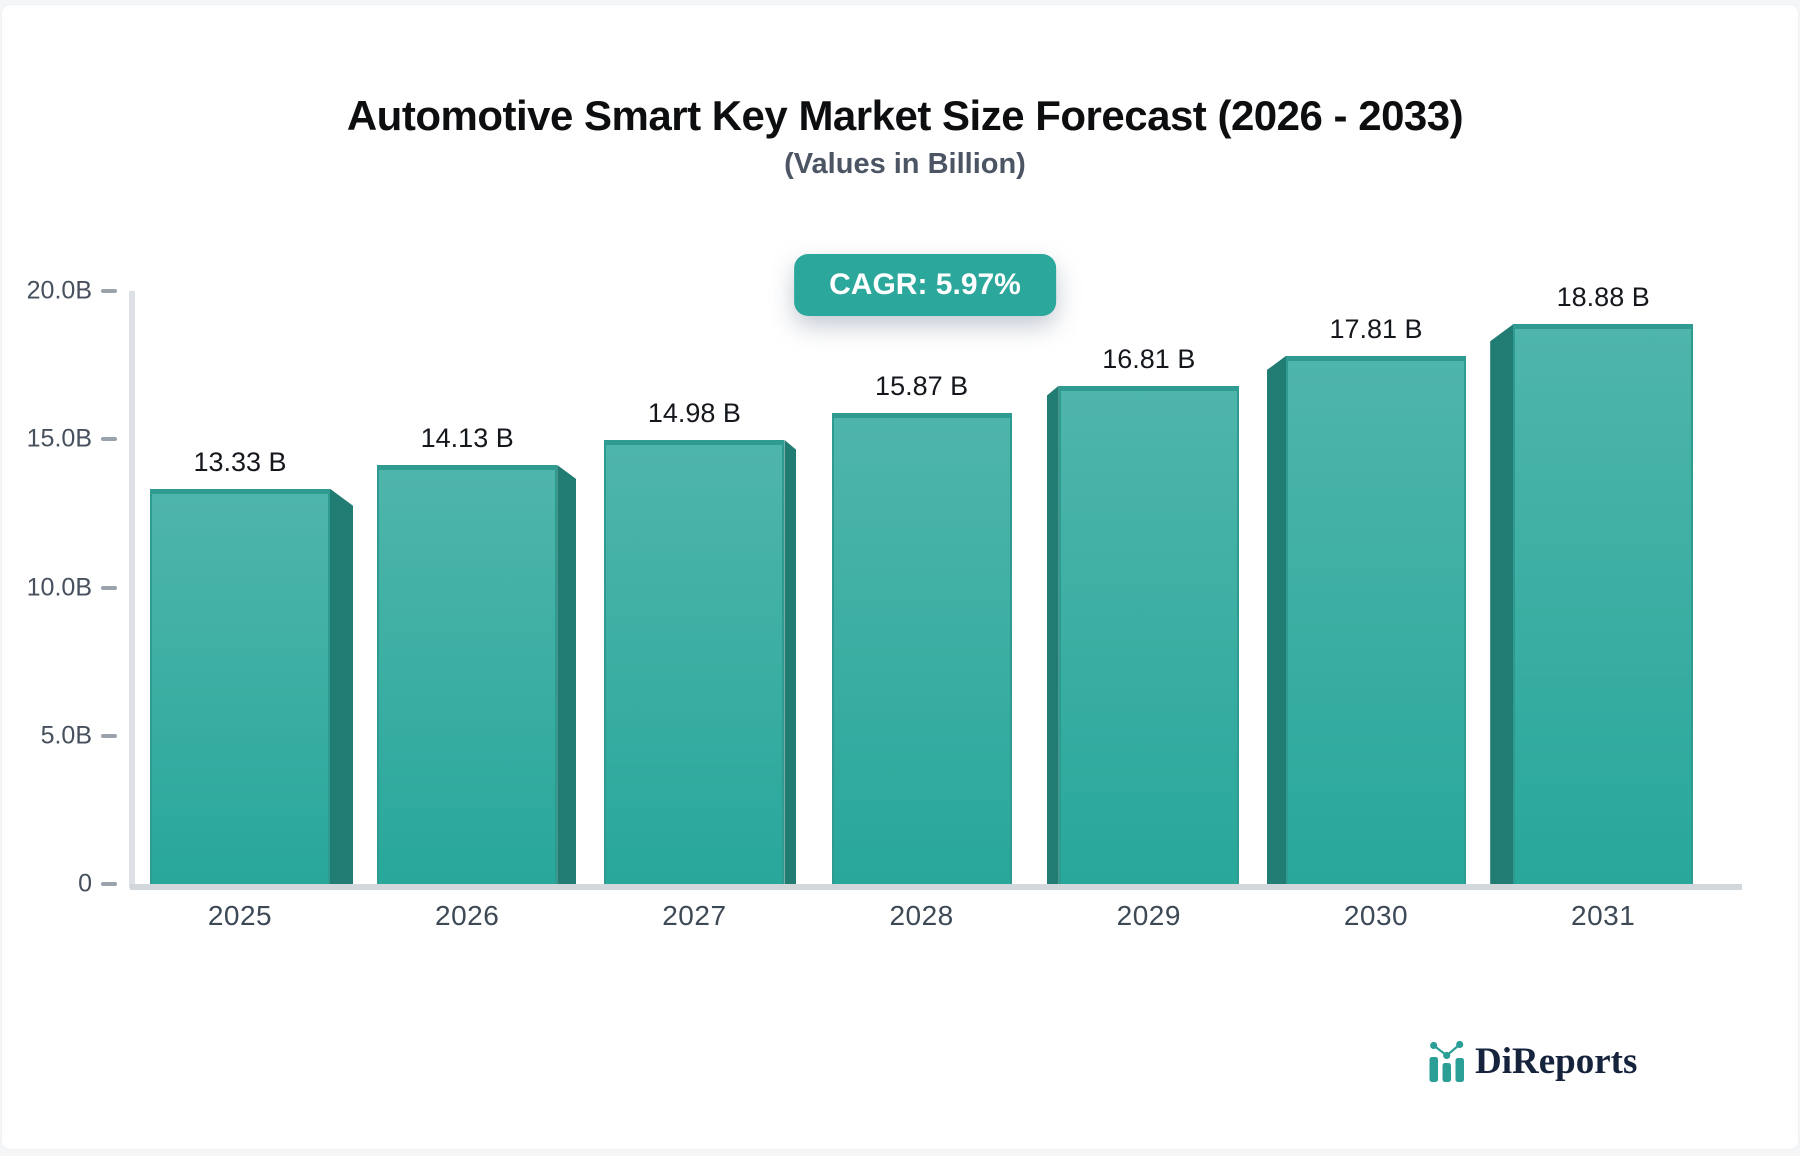 The image size is (1800, 1156). Describe the element at coordinates (1148, 634) in the screenshot. I see `bar-2029` at that location.